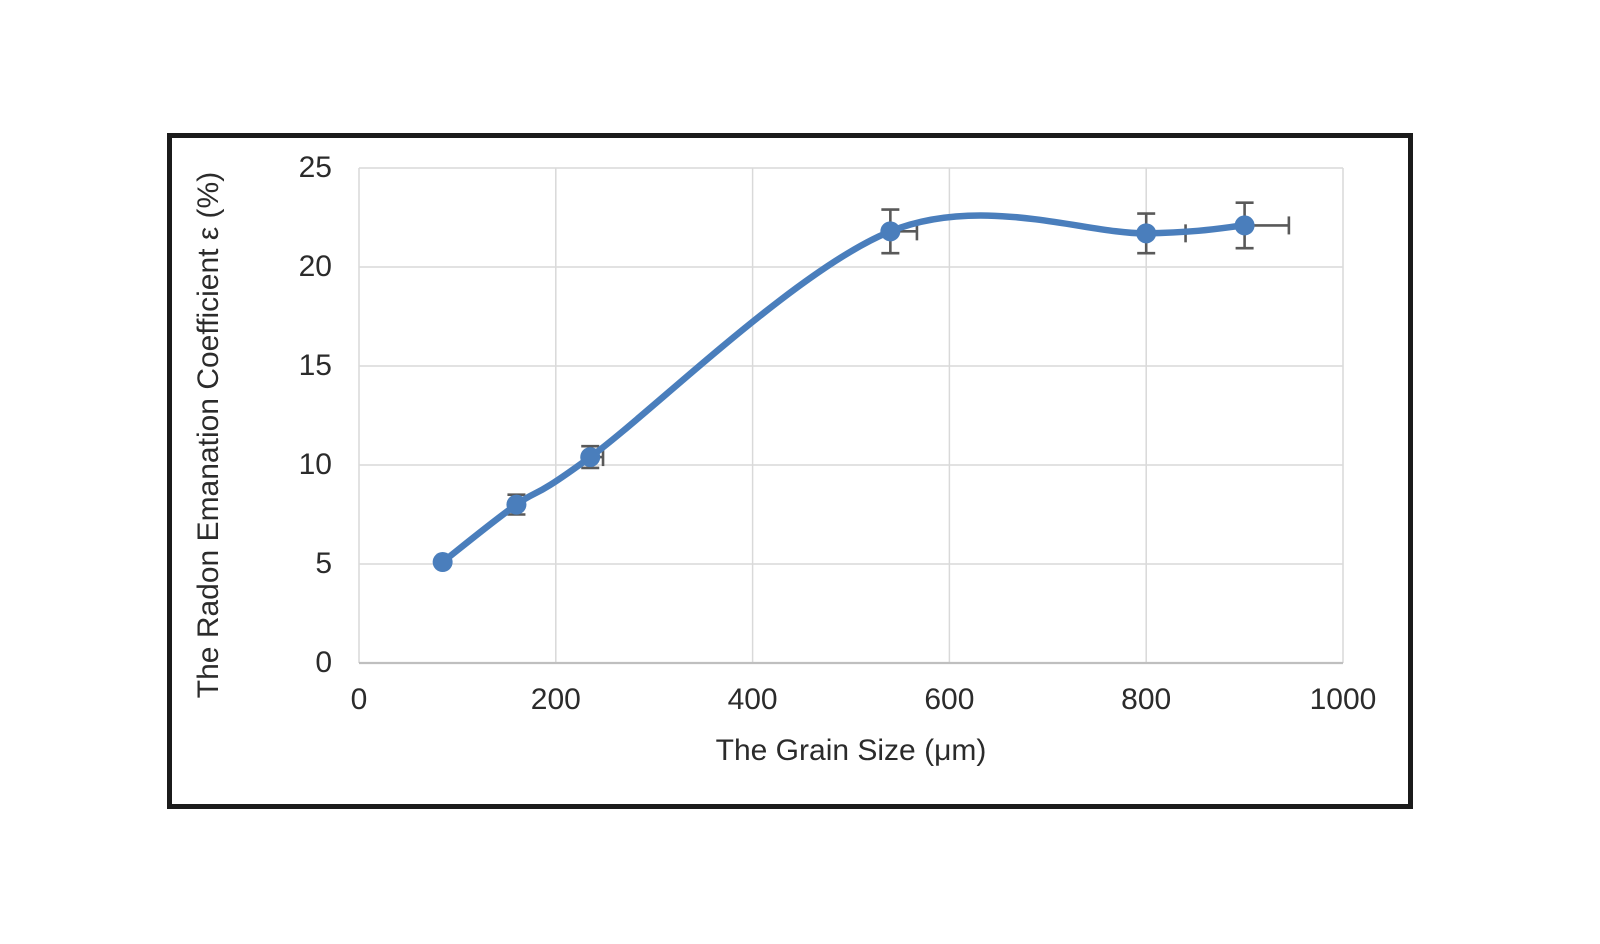  I want to click on y-tick-label: 20, so click(315, 266).